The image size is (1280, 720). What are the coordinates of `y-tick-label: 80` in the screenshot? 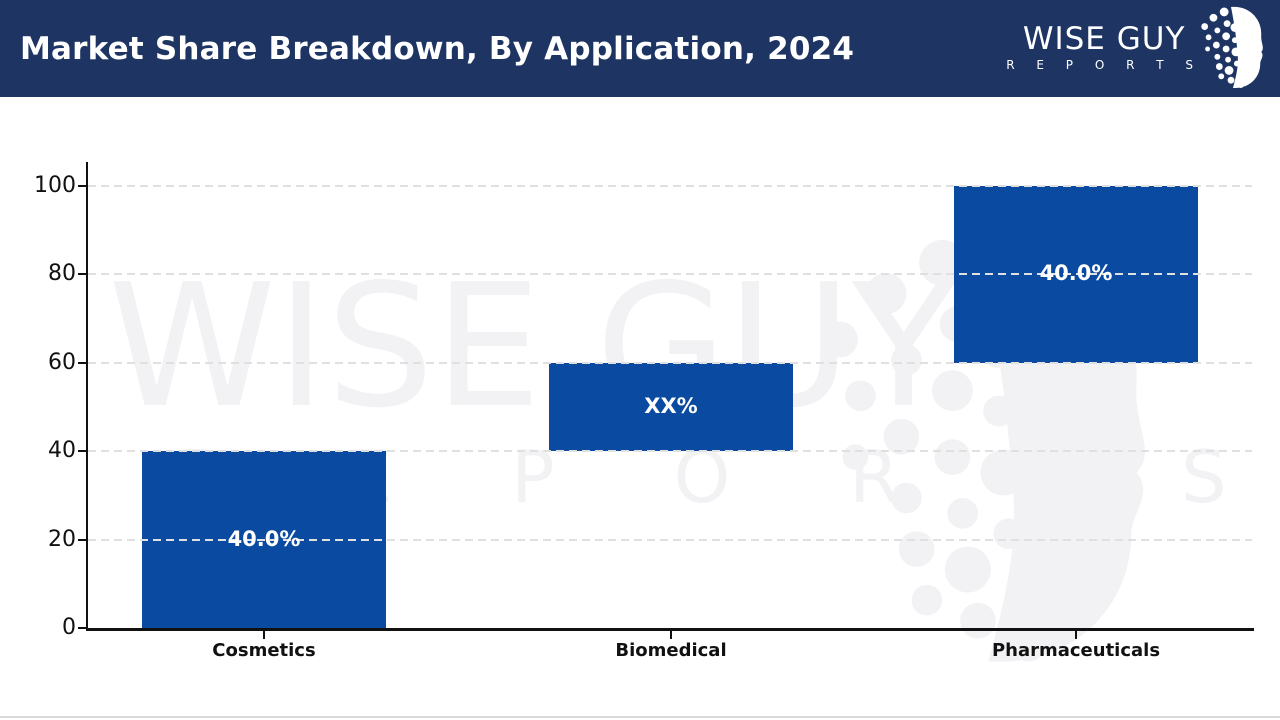 It's located at (62, 274).